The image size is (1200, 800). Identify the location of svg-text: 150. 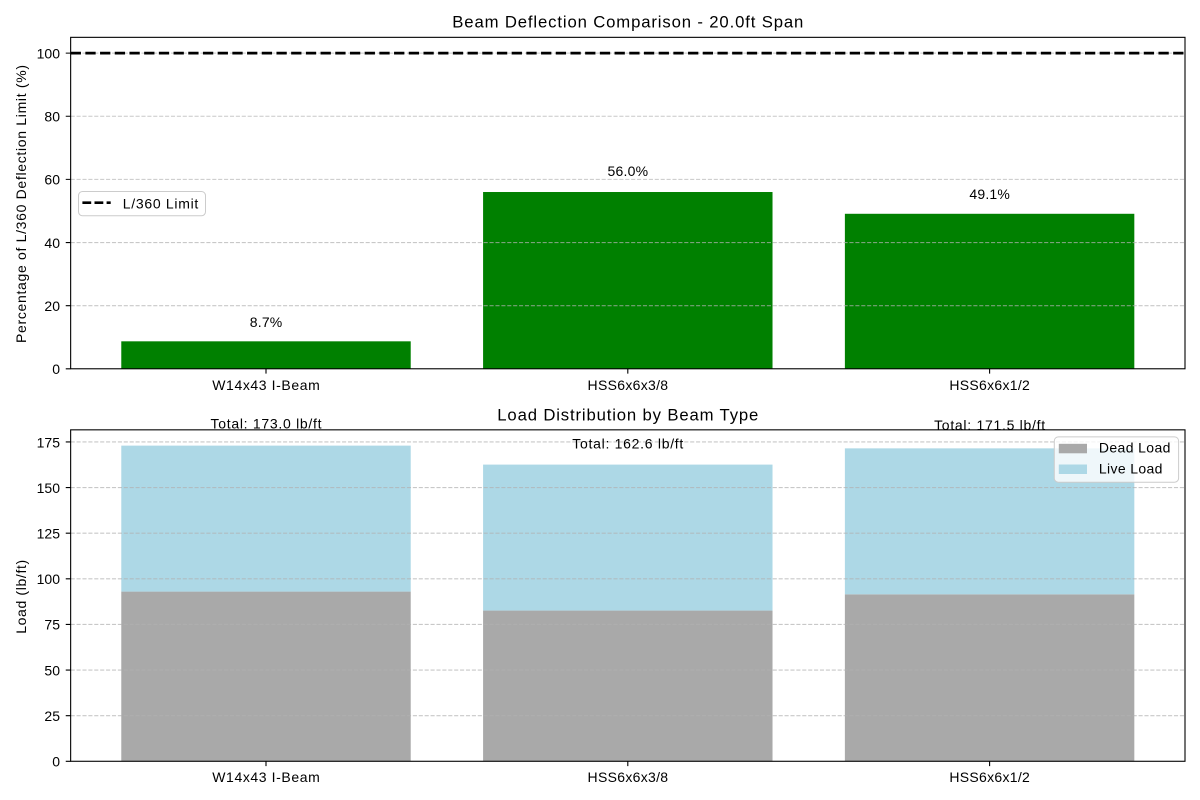
(49, 488).